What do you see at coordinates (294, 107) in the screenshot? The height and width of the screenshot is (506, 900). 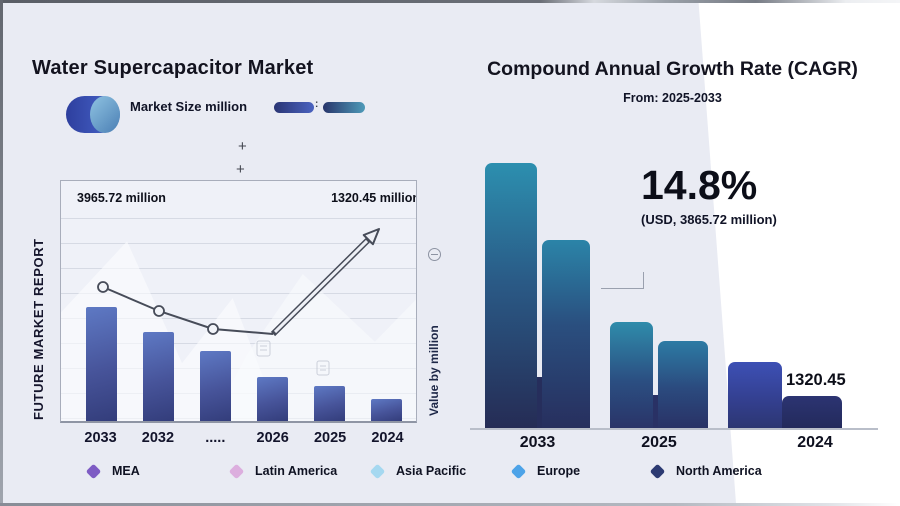 I see `ratio-pill-left` at bounding box center [294, 107].